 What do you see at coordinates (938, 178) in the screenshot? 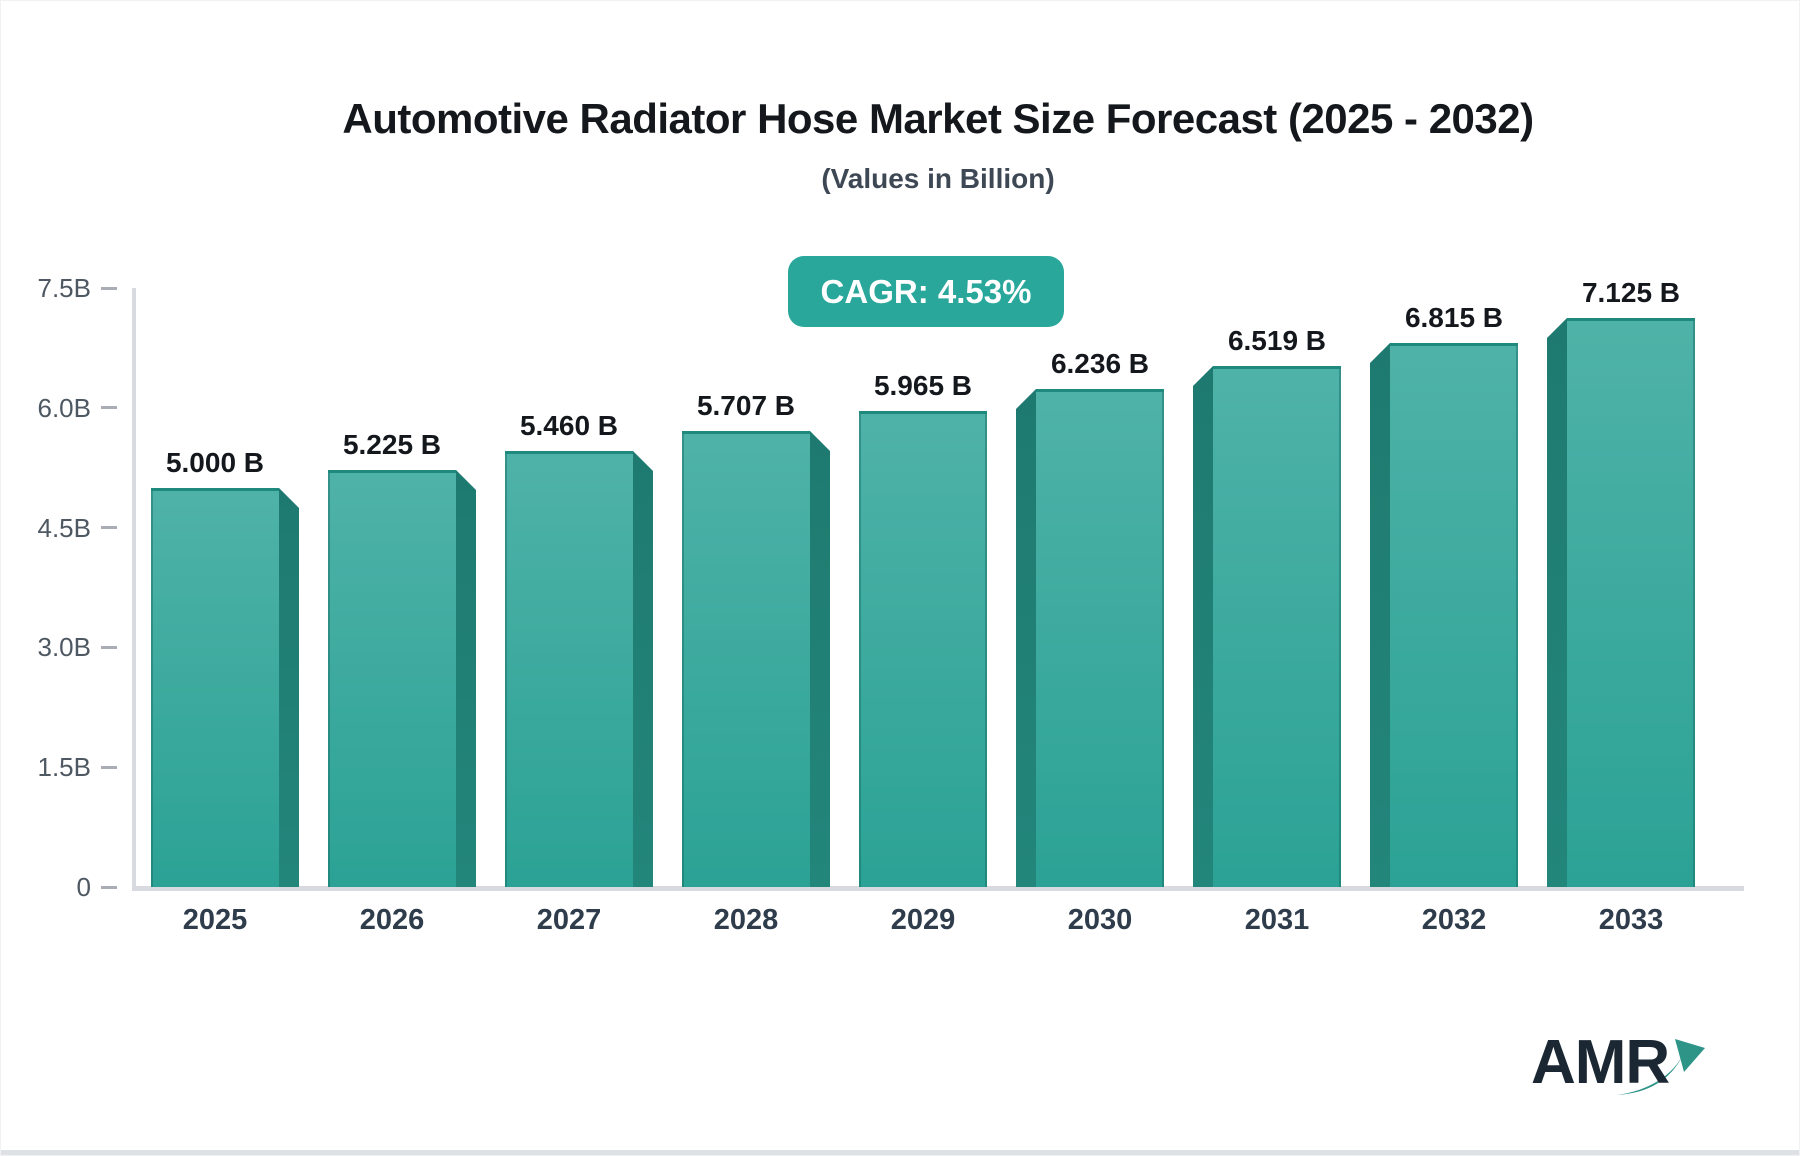
I see `chart-subtitle: (Values in Billion)` at bounding box center [938, 178].